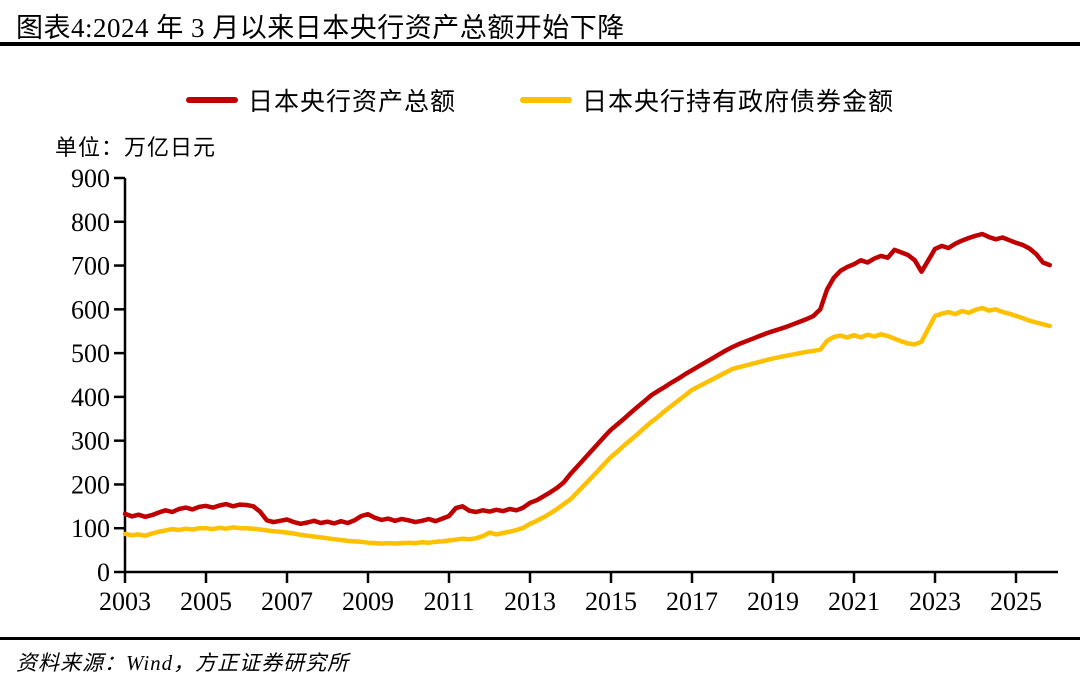  What do you see at coordinates (183, 663) in the screenshot?
I see `source-note: 资料来源：Wind，方正证券研究所` at bounding box center [183, 663].